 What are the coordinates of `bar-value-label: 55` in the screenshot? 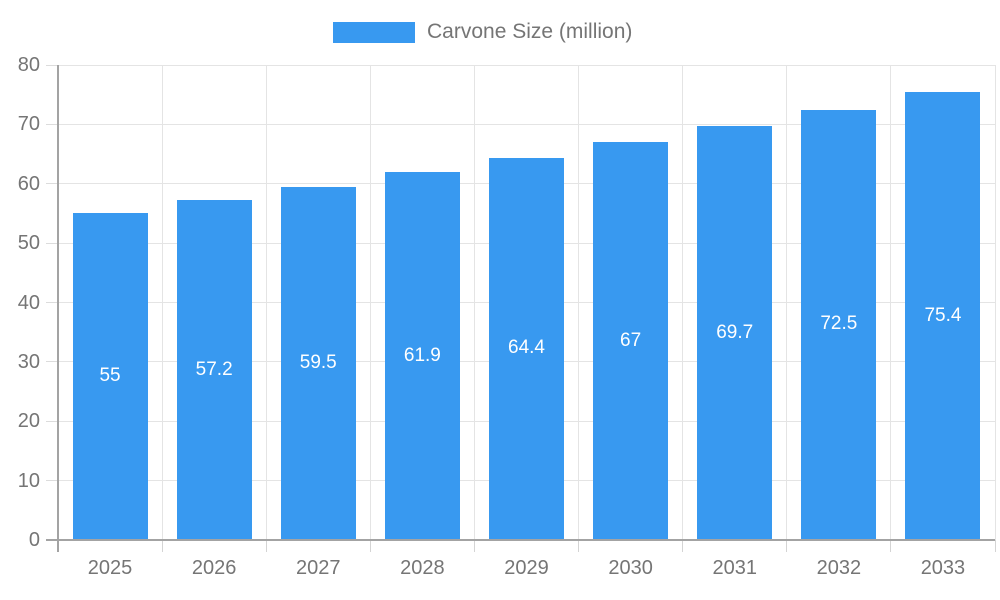 It's located at (110, 376).